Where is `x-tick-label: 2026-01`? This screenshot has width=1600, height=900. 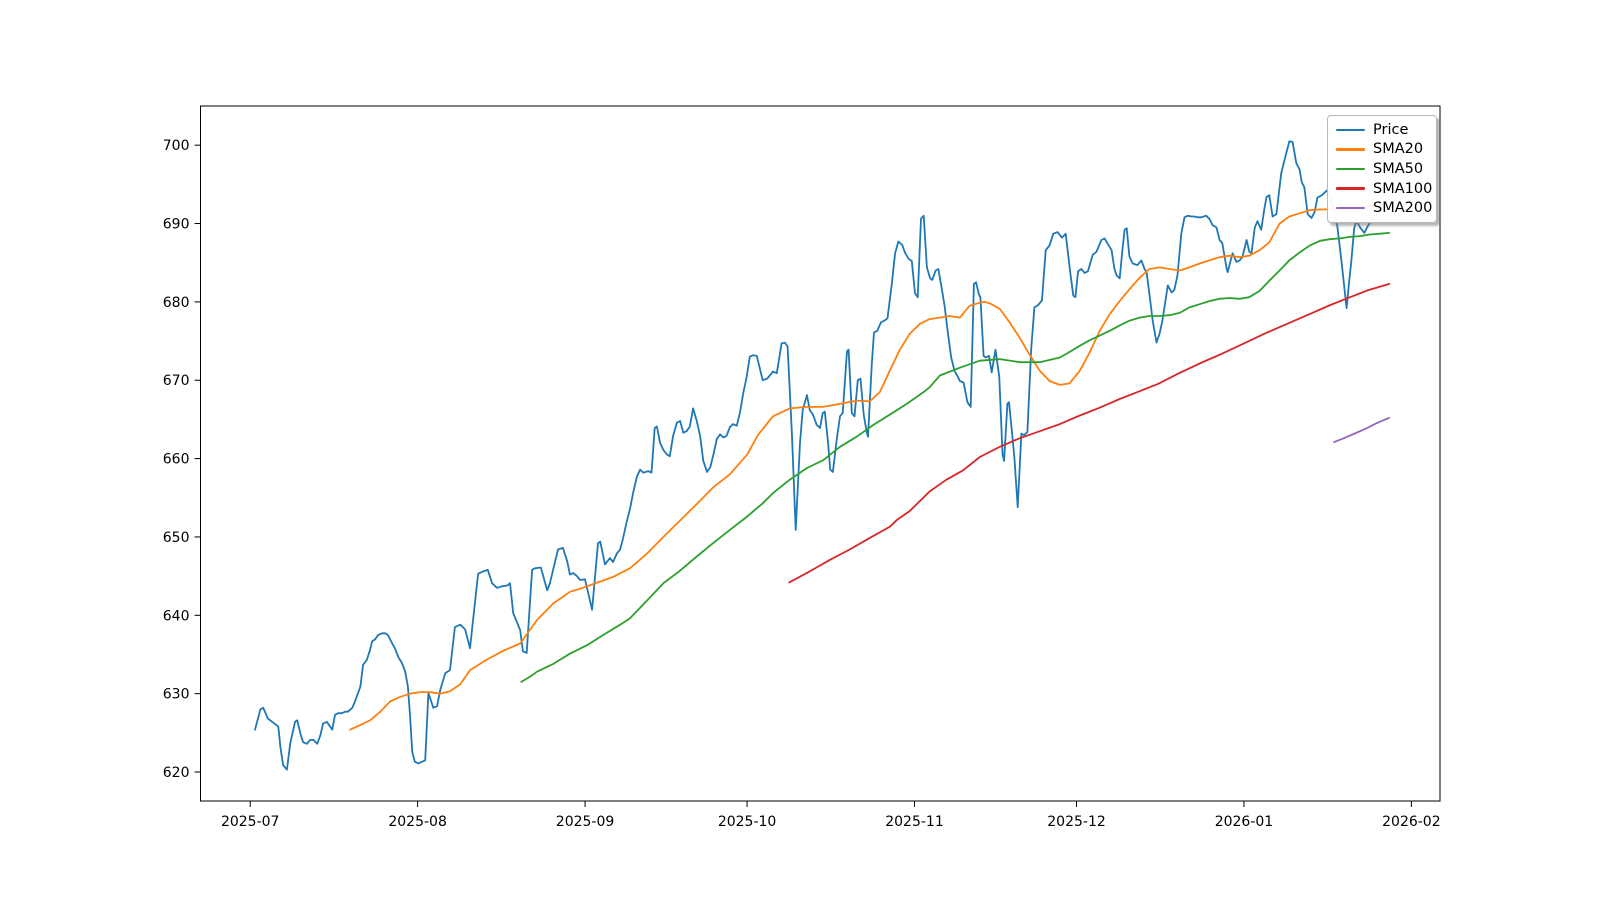
x-tick-label: 2026-01 is located at coordinates (1244, 822).